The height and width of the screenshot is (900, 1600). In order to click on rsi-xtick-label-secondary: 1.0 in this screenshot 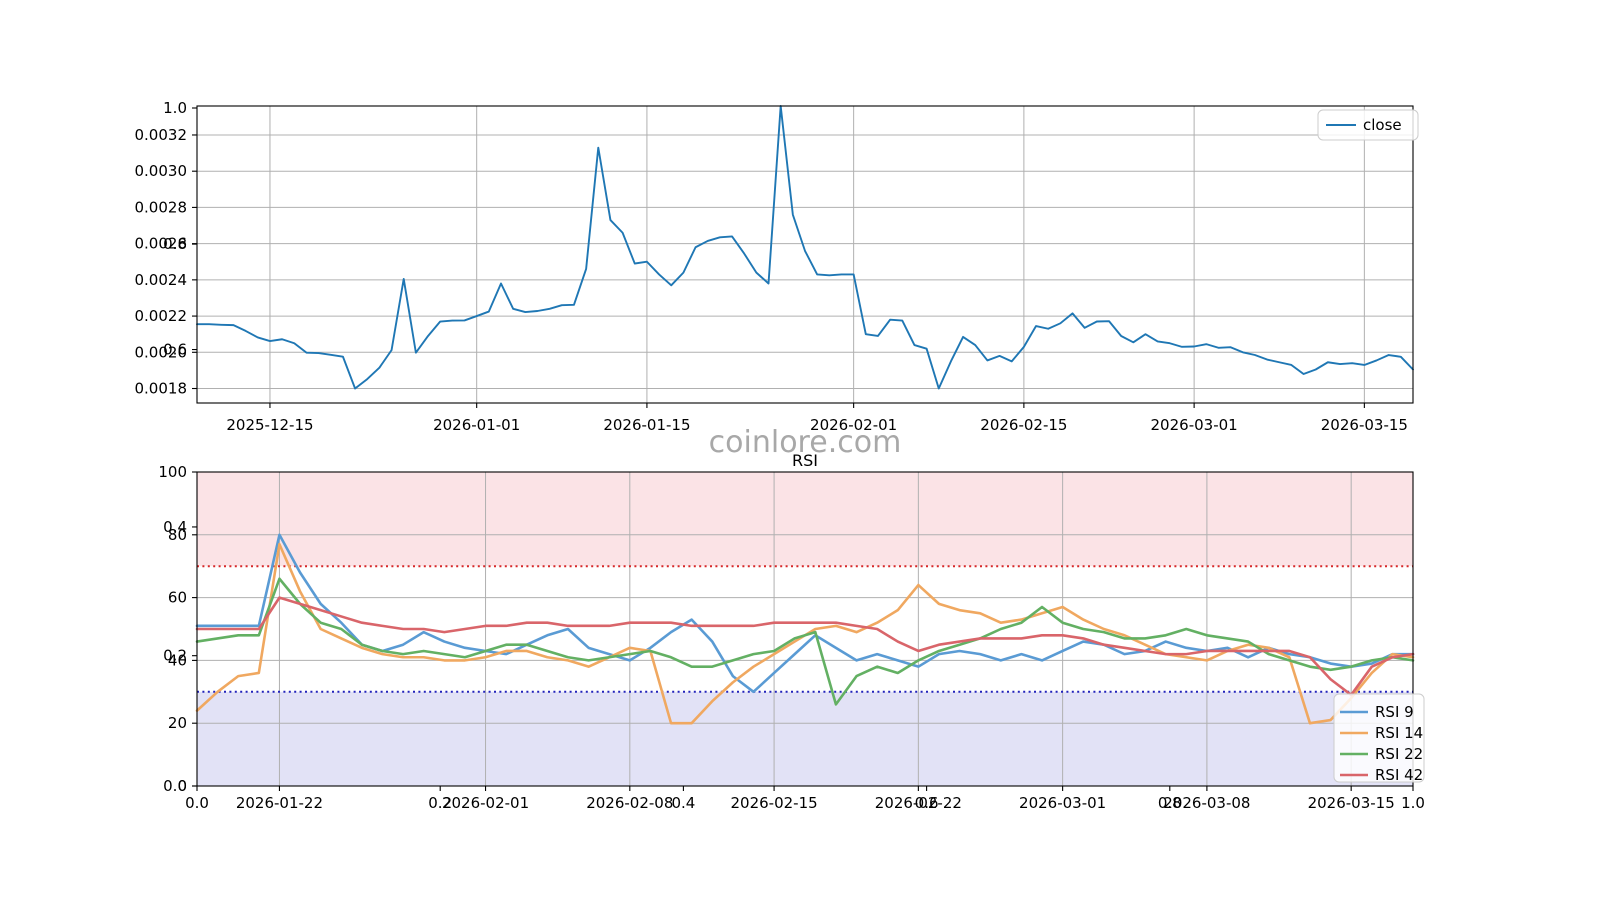, I will do `click(1413, 803)`.